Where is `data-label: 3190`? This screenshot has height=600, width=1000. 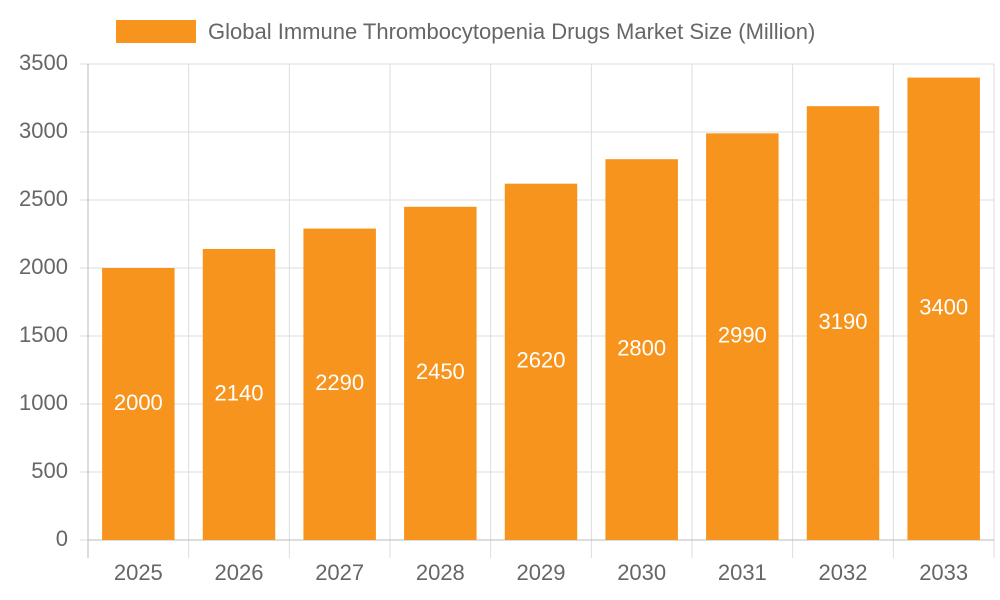 data-label: 3190 is located at coordinates (843, 321).